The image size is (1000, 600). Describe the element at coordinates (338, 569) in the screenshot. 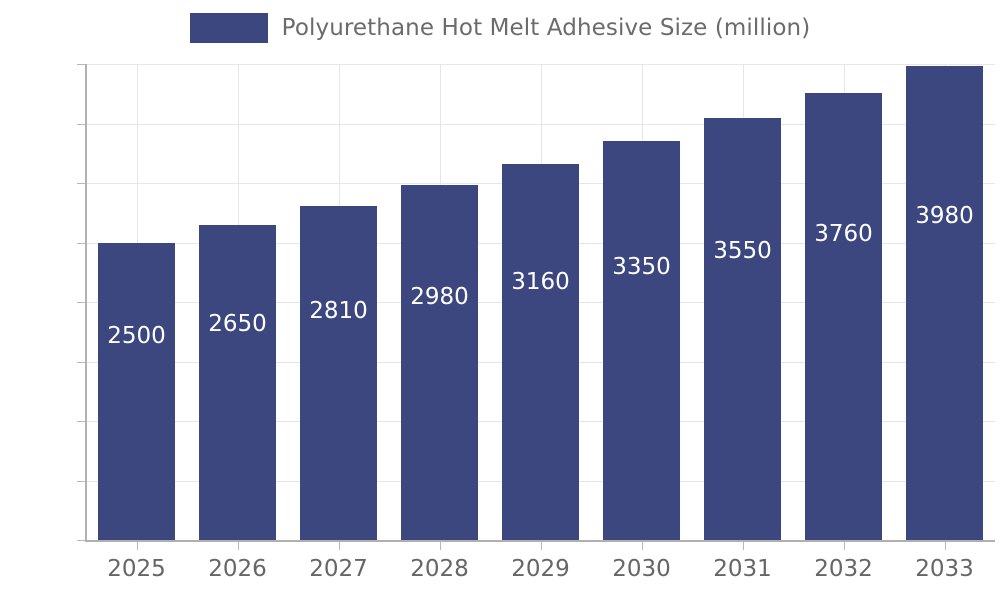

I see `x-tick-label: 2027` at that location.